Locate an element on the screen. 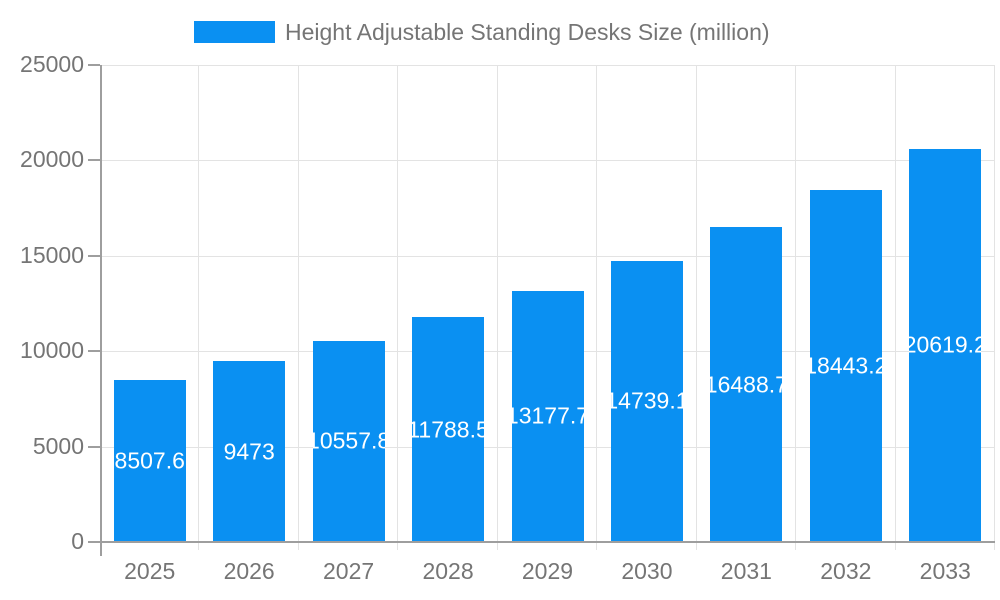  x-axis-line is located at coordinates (547, 542).